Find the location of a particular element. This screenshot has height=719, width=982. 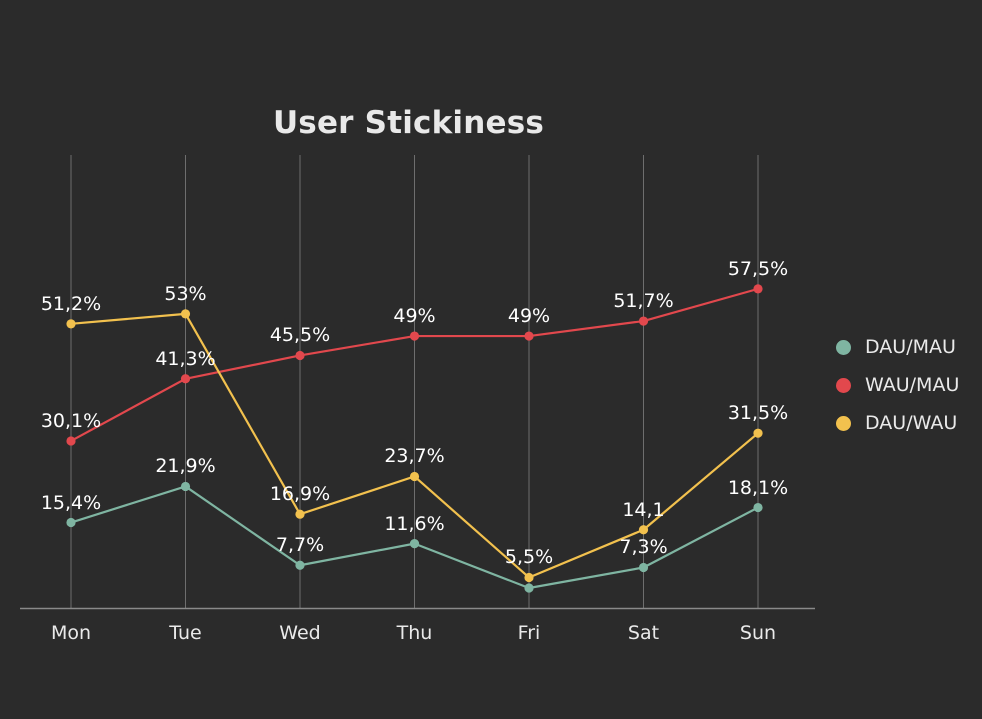

legend-label: DAU/WAU is located at coordinates (911, 423).